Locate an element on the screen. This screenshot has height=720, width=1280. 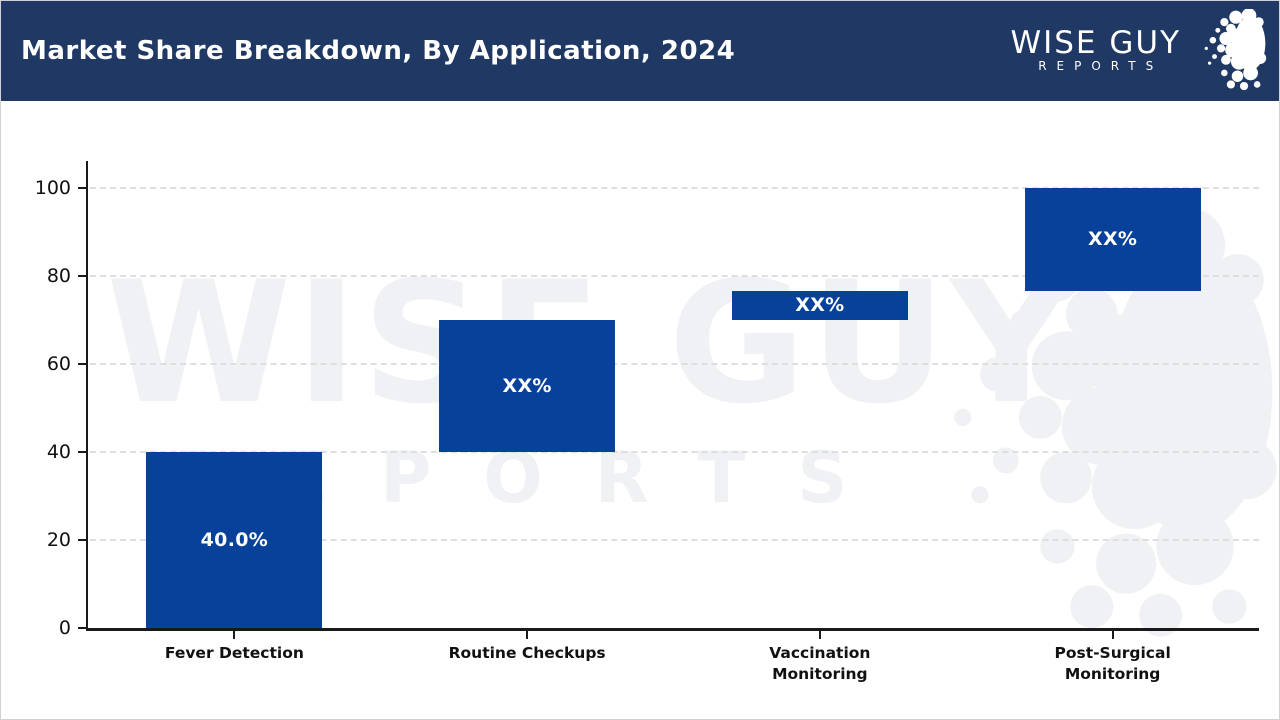
y-tick-label-60: 60 is located at coordinates (58, 364).